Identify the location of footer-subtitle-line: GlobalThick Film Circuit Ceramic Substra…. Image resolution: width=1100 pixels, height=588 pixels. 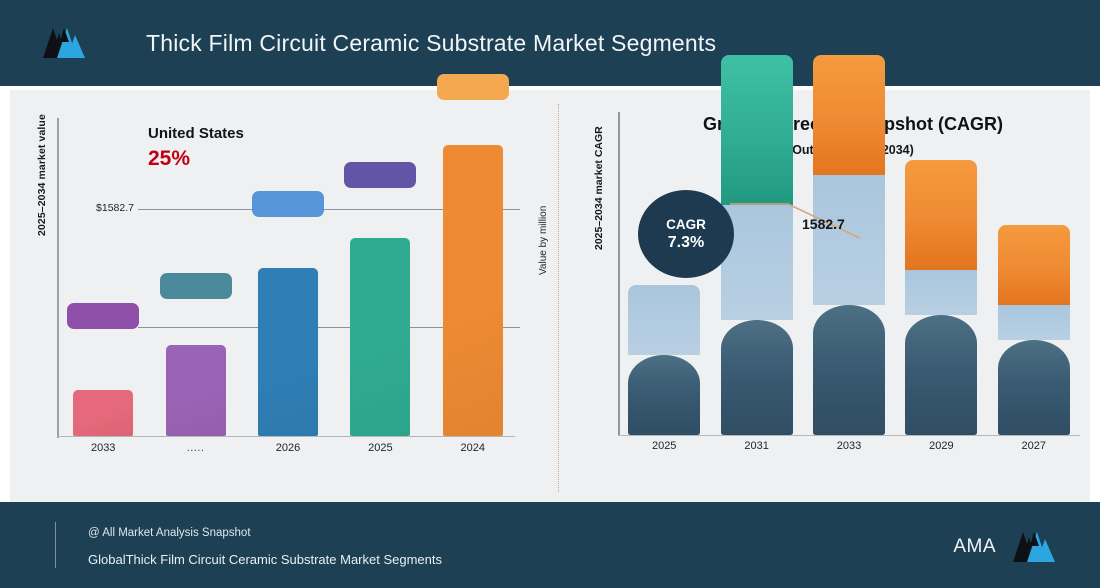
(265, 559).